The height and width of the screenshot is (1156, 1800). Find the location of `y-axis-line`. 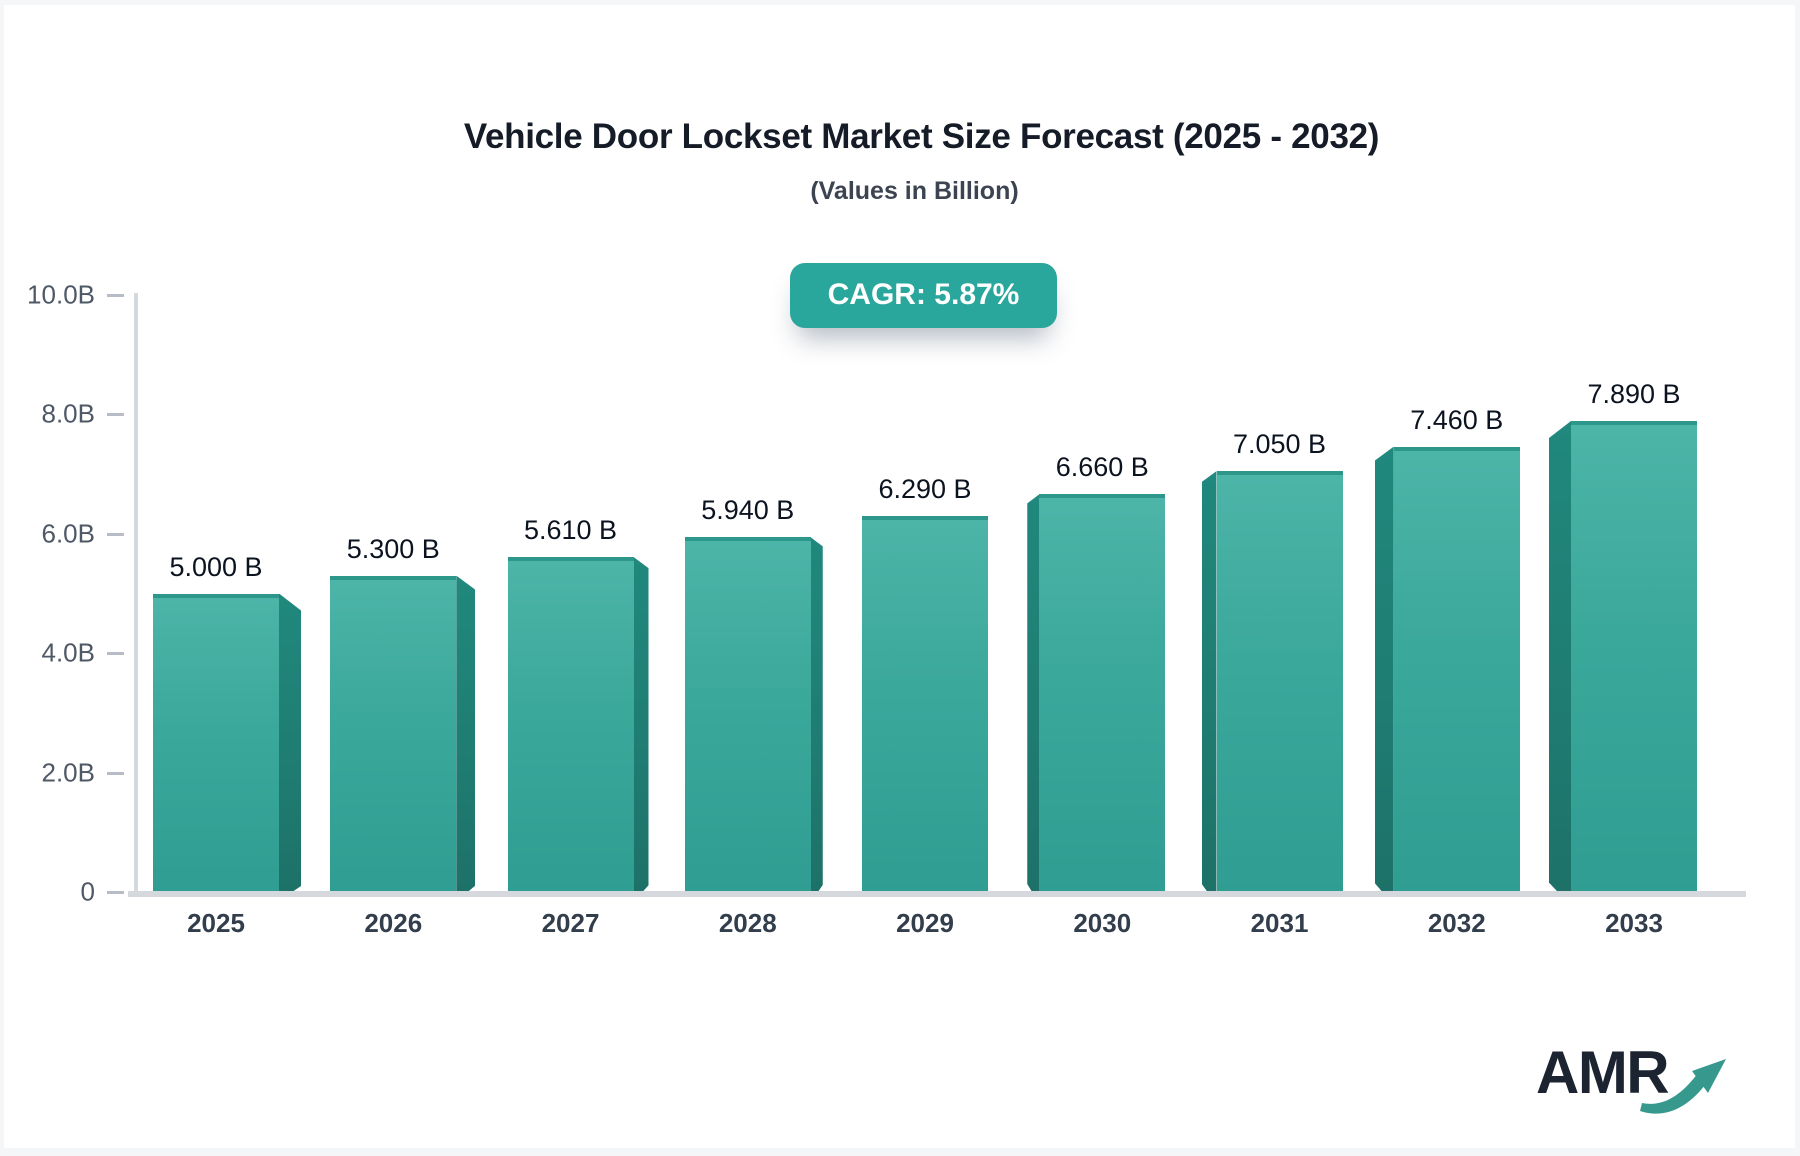

y-axis-line is located at coordinates (136, 594).